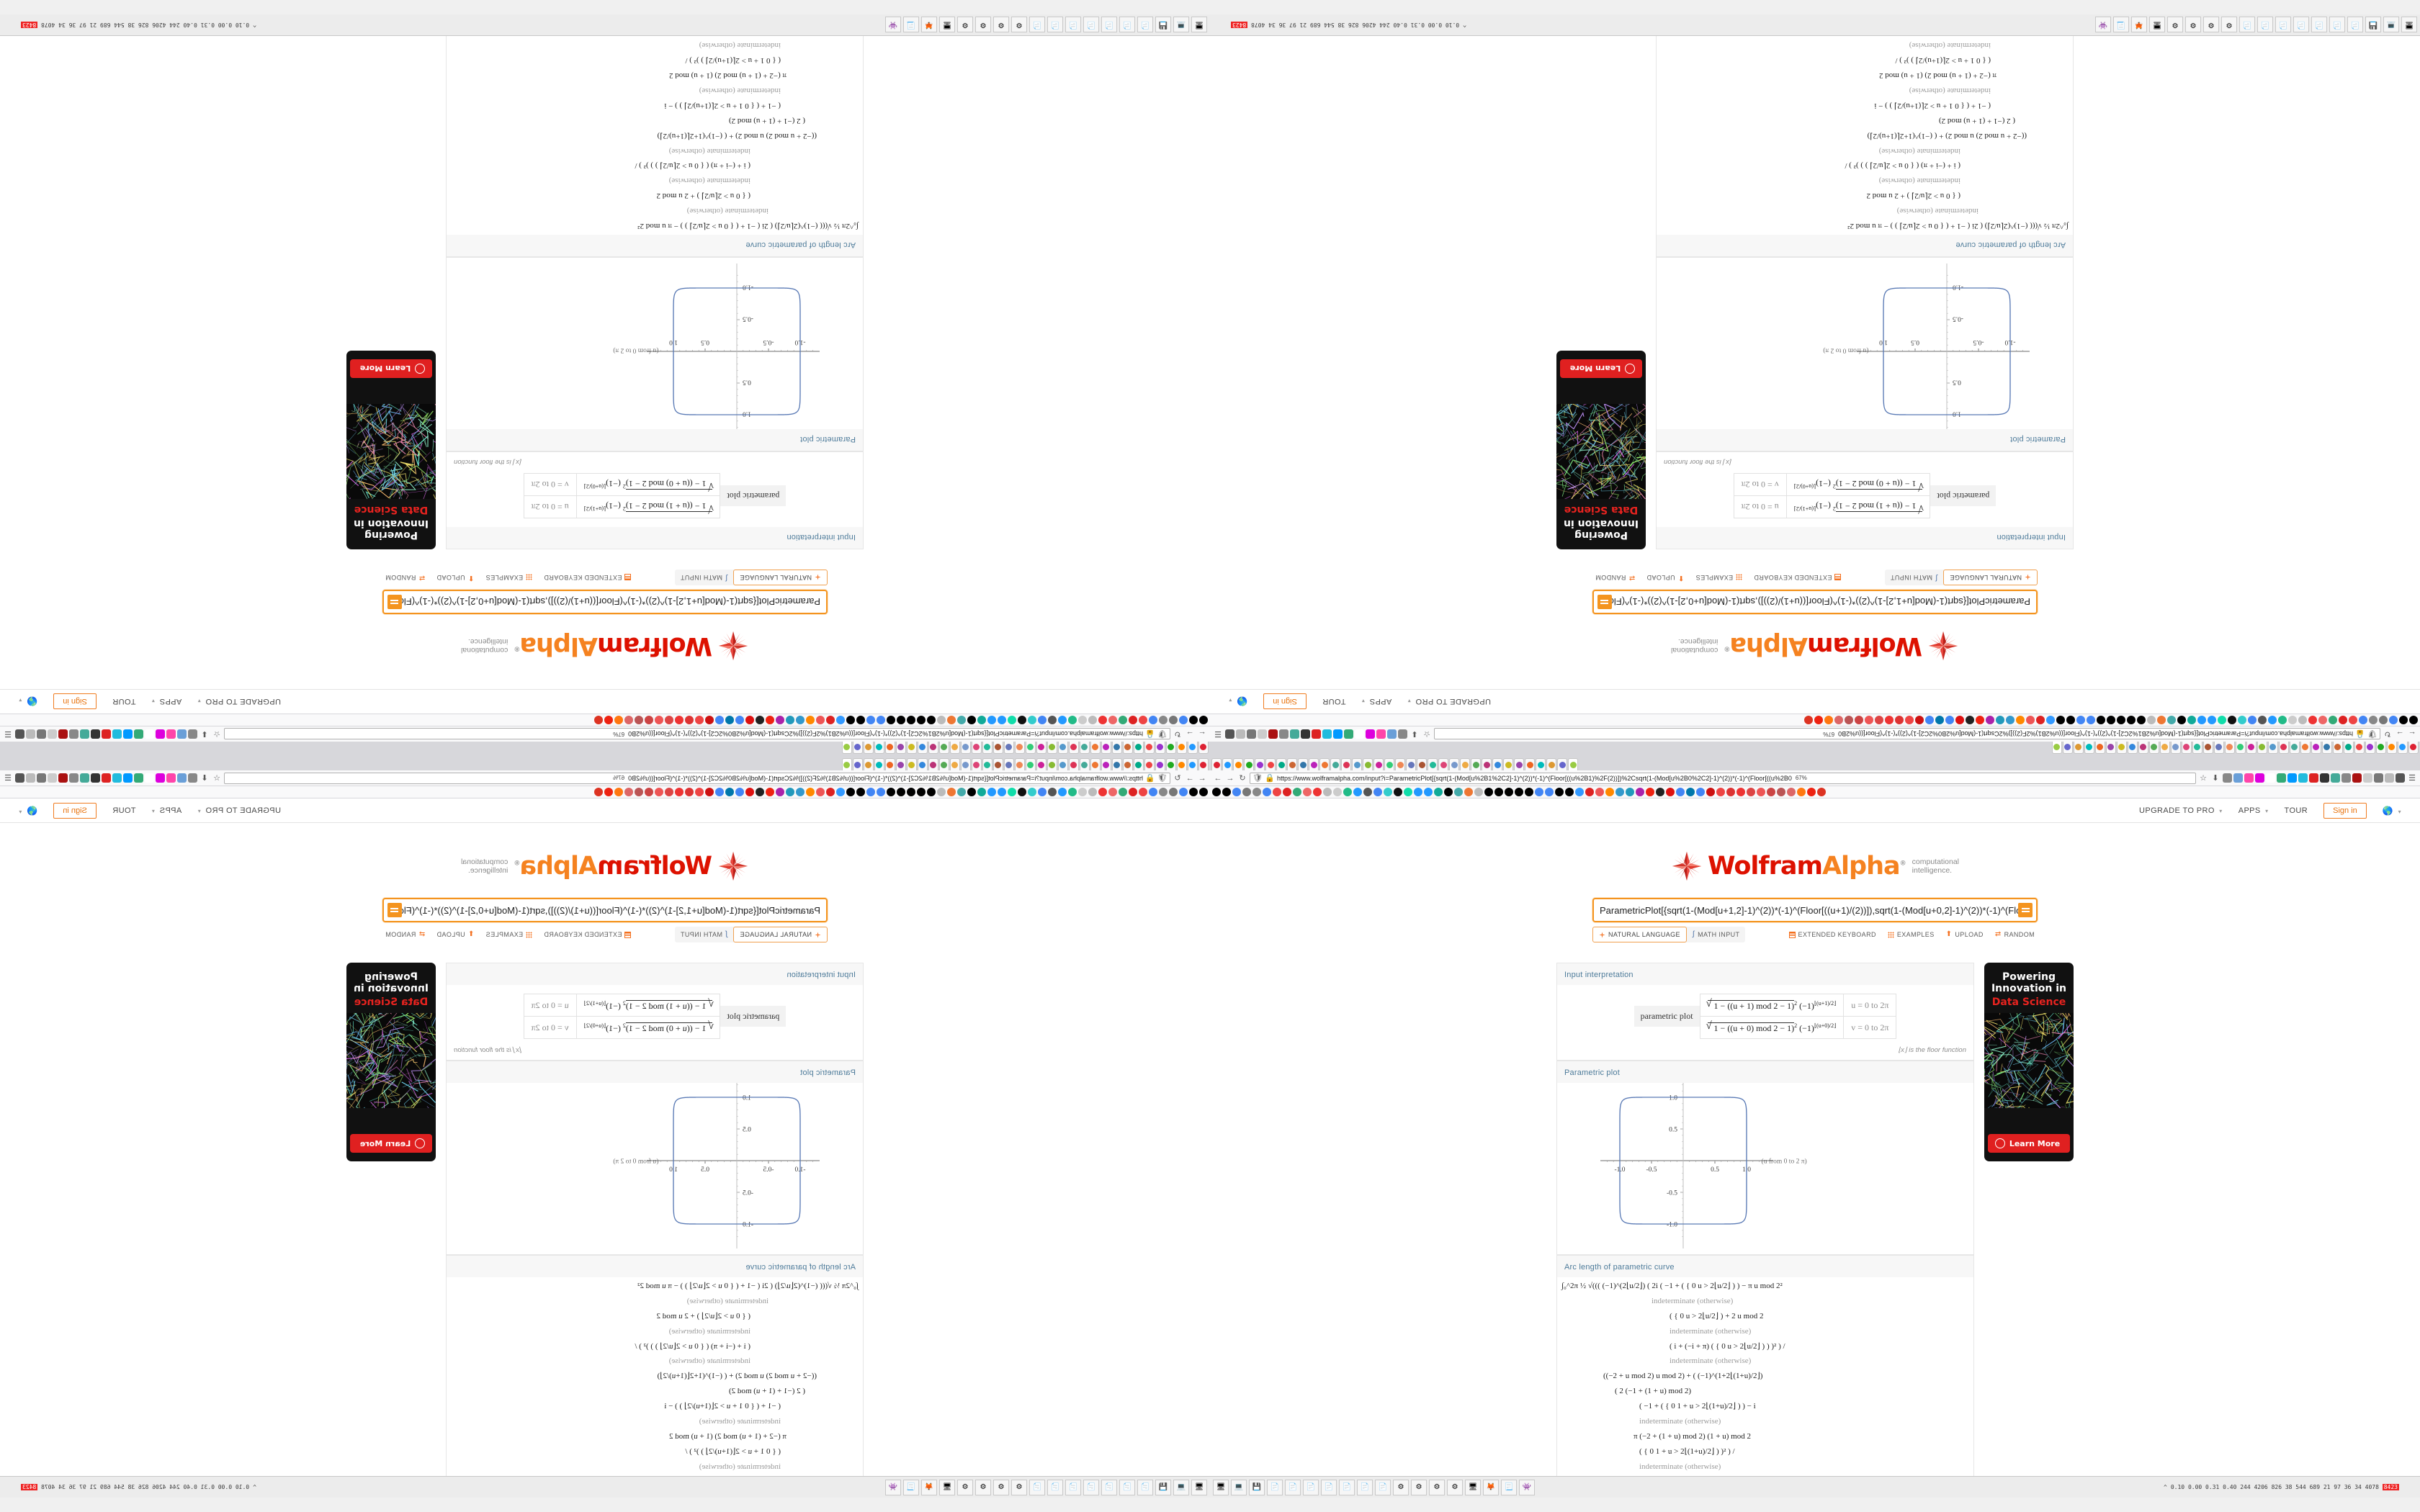 Image resolution: width=2420 pixels, height=1512 pixels. What do you see at coordinates (106, 778) in the screenshot?
I see `extension-icon-row` at bounding box center [106, 778].